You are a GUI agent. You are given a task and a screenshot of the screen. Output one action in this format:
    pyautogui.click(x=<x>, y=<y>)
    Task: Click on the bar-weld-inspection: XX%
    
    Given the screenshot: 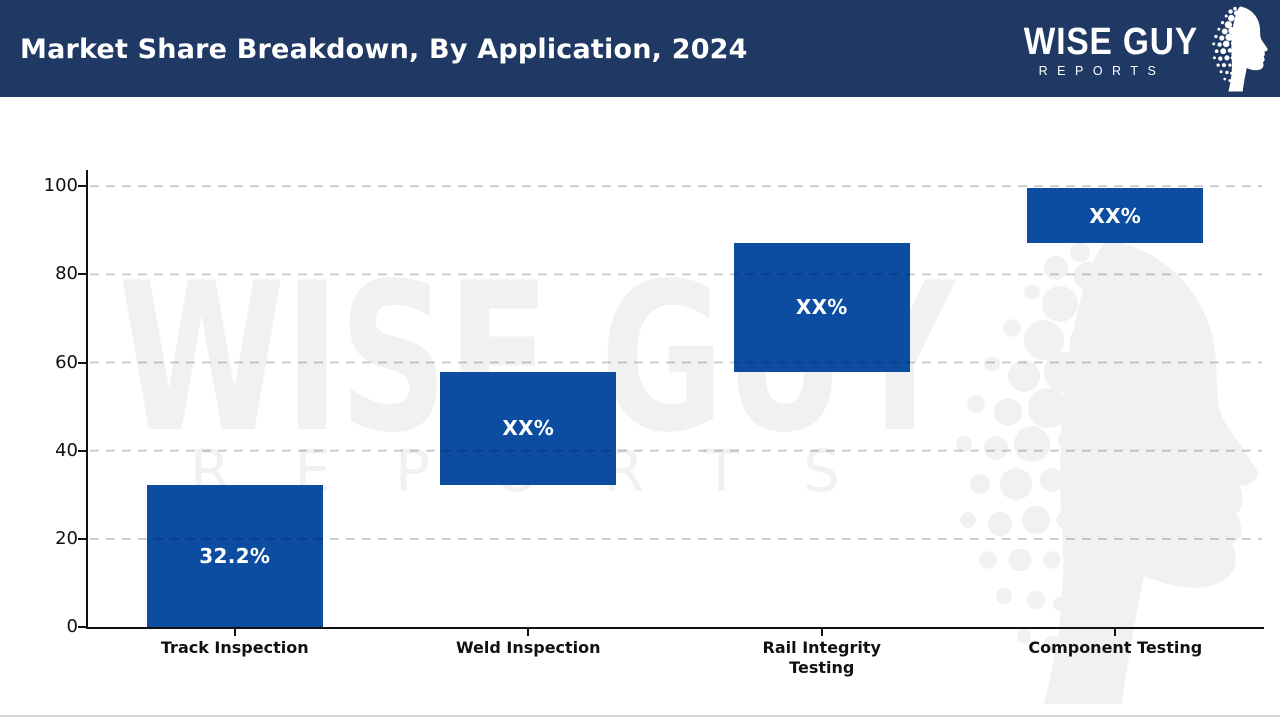 What is the action you would take?
    pyautogui.click(x=528, y=428)
    